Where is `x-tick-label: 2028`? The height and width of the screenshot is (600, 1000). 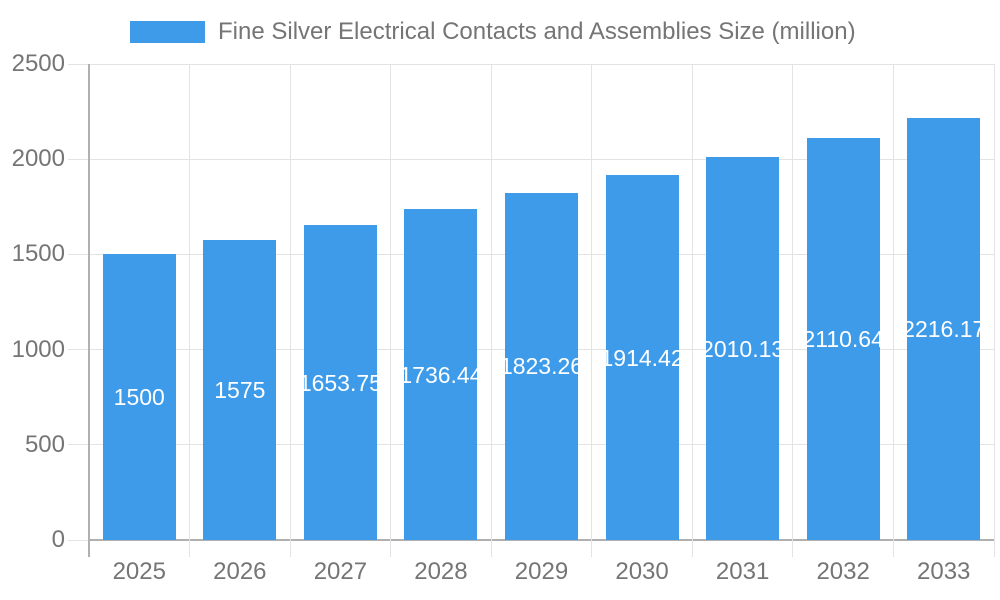
x-tick-label: 2028 is located at coordinates (441, 571).